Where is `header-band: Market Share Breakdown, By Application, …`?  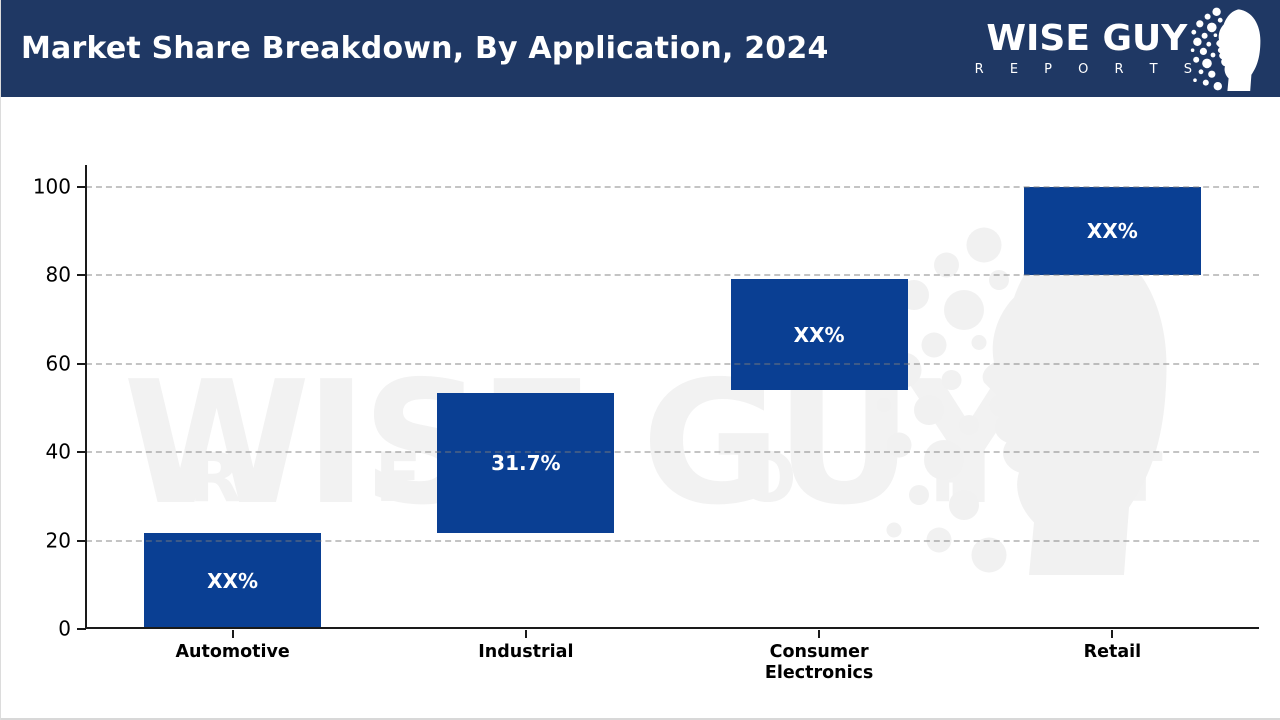 header-band: Market Share Breakdown, By Application, … is located at coordinates (640, 48).